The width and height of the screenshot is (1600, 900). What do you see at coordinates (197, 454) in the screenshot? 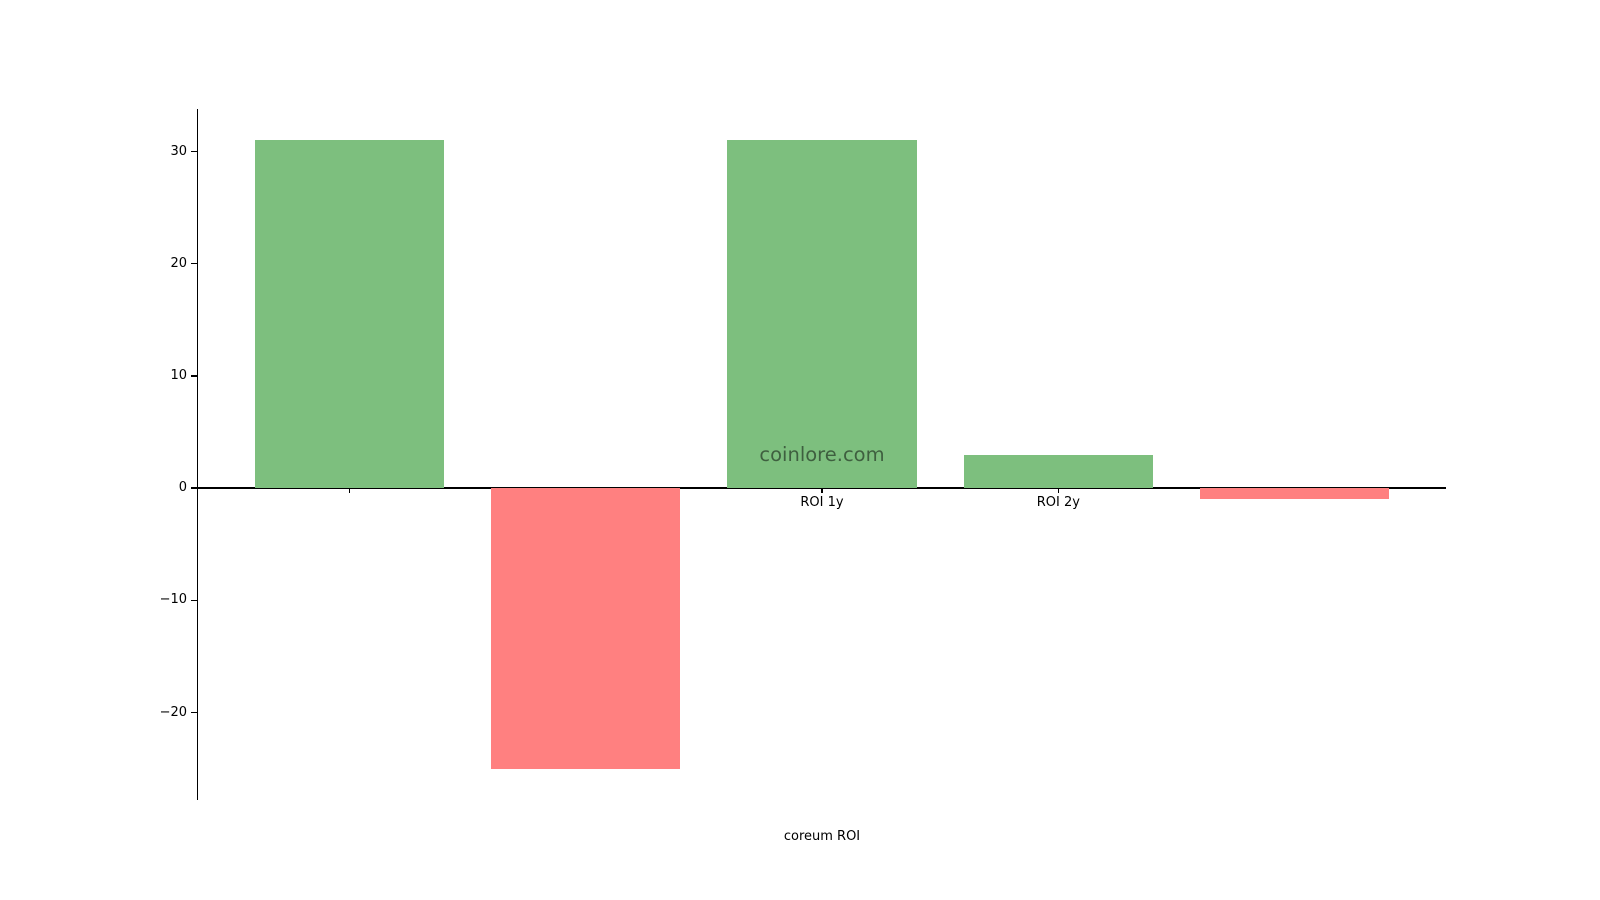
I see `y-axis-spine` at bounding box center [197, 454].